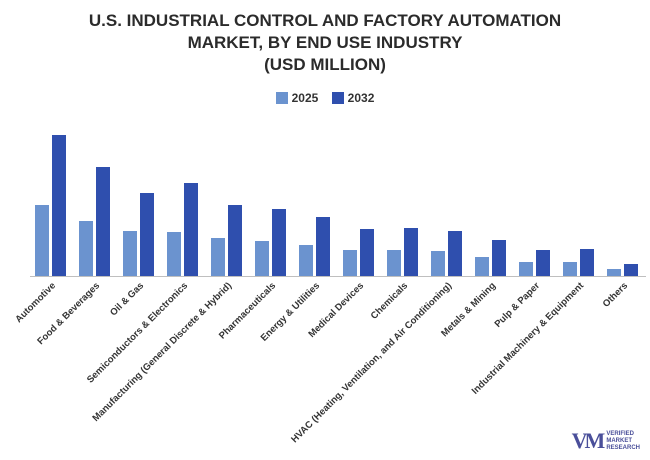 This screenshot has height=460, width=650. Describe the element at coordinates (361, 98) in the screenshot. I see `legend-label-2032: 2032` at that location.